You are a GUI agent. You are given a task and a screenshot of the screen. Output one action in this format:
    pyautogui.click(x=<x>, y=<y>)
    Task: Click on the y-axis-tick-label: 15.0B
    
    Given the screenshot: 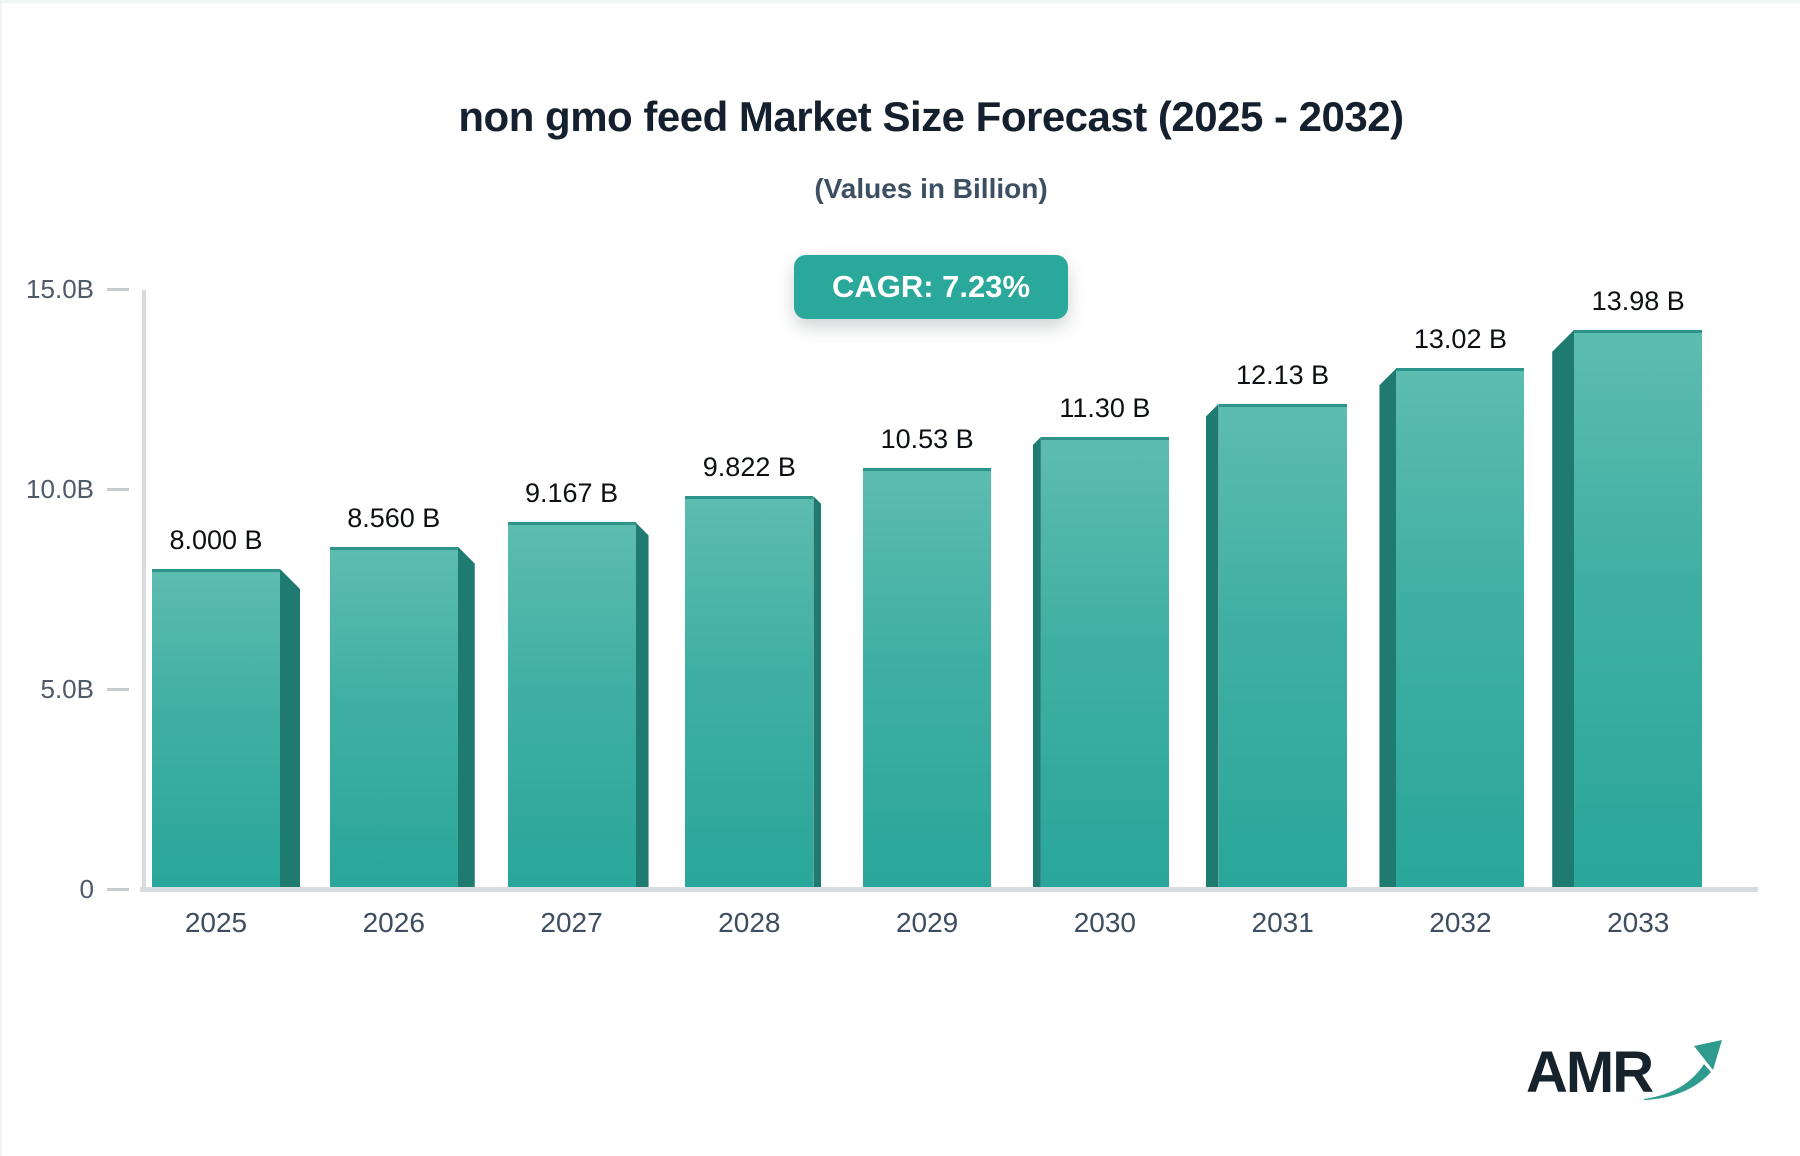 What is the action you would take?
    pyautogui.click(x=60, y=289)
    